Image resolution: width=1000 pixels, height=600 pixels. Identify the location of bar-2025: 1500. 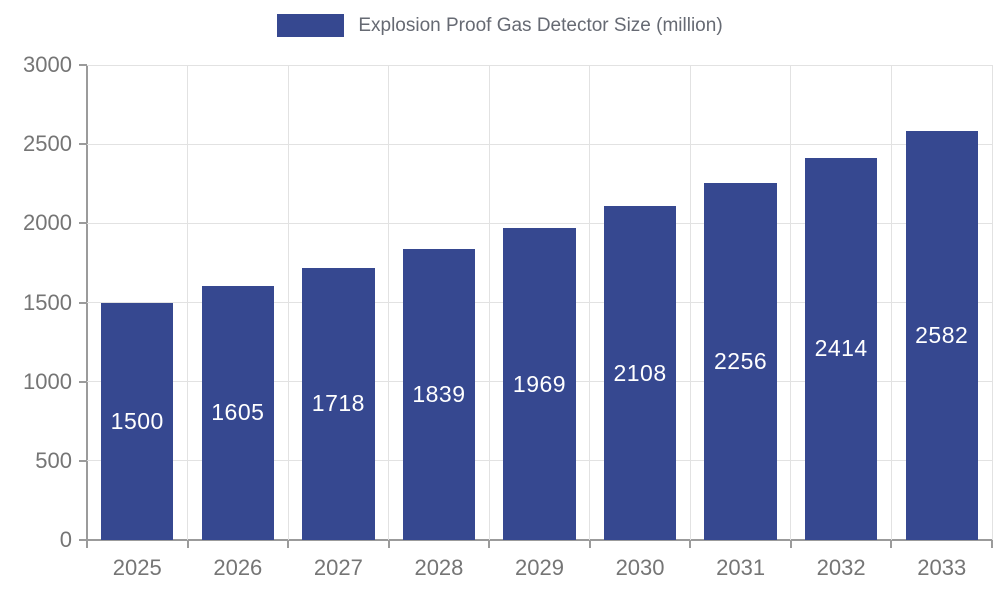
(137, 421).